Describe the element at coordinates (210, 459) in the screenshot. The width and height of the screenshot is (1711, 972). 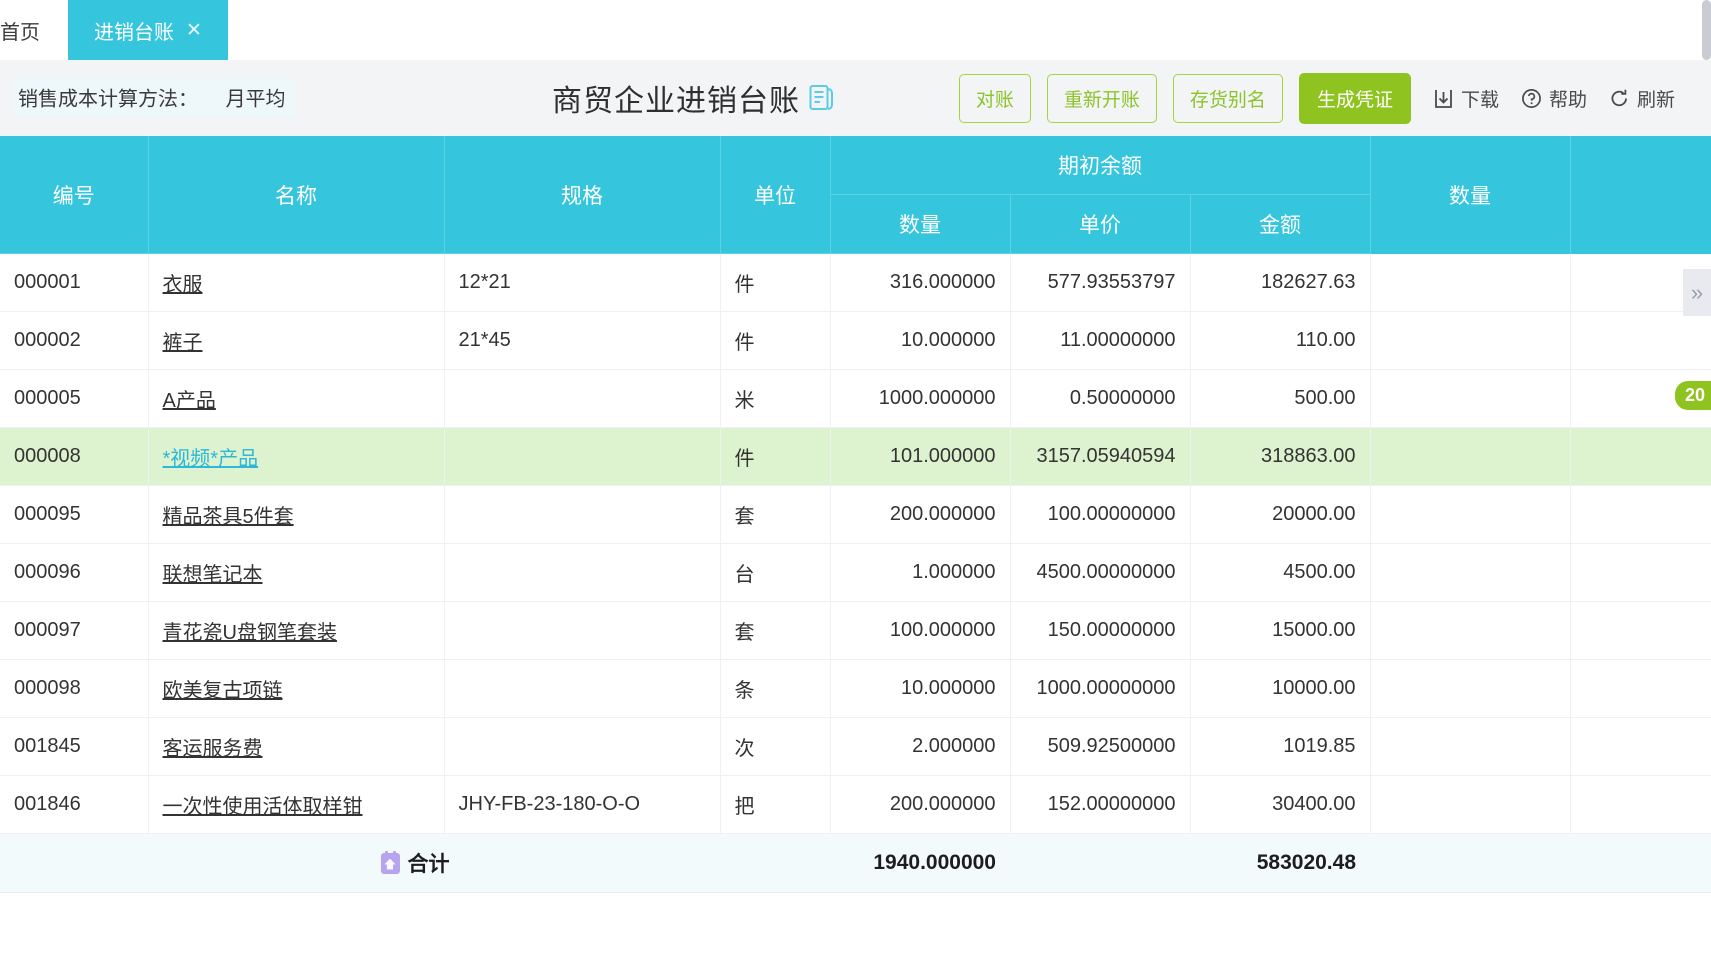
I see `item-name-link: *视频*产品` at that location.